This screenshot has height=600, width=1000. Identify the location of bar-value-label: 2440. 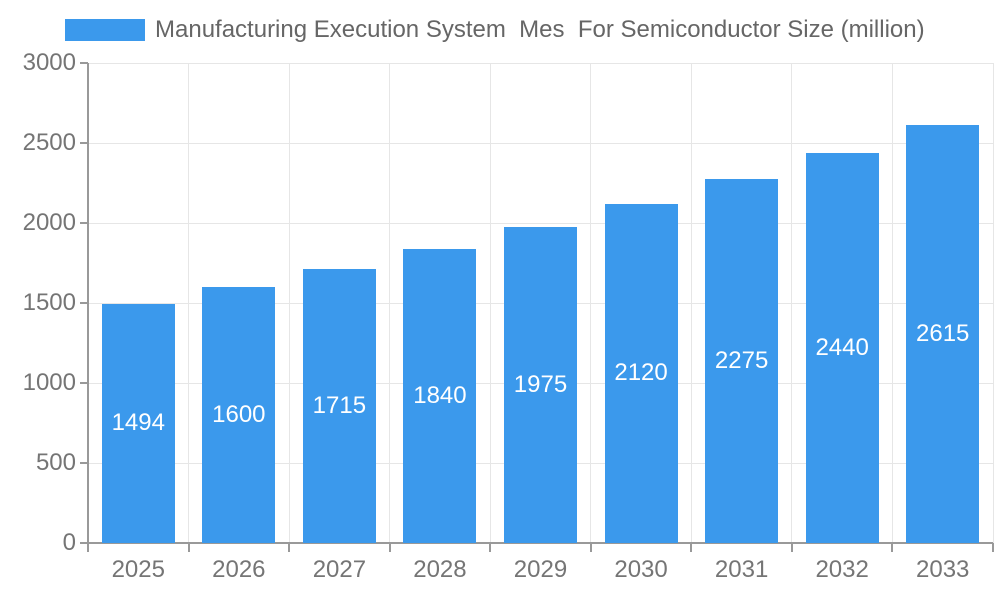
(842, 347).